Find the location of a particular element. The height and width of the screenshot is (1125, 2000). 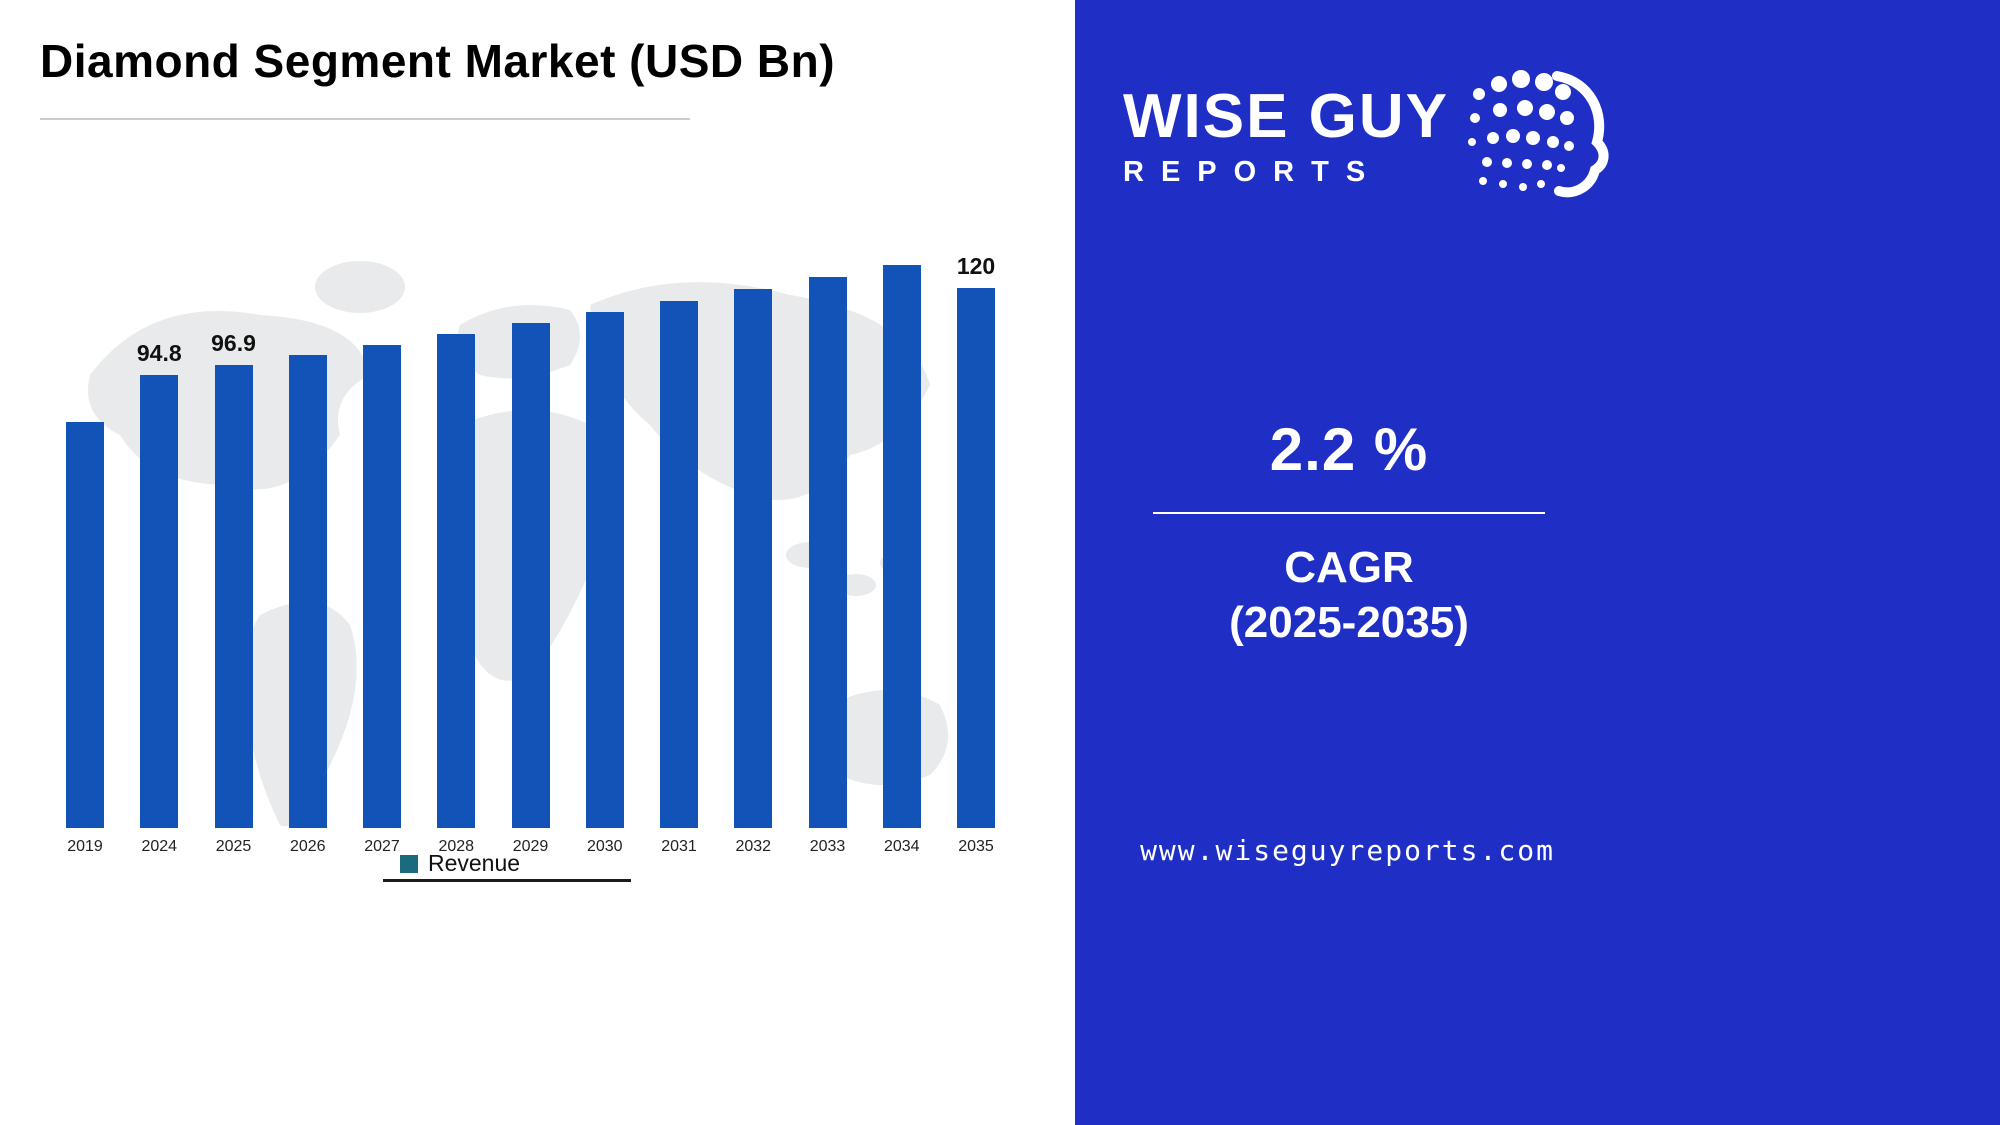

brand-logo-text: WISE GUY REPORTS is located at coordinates (1286, 134).